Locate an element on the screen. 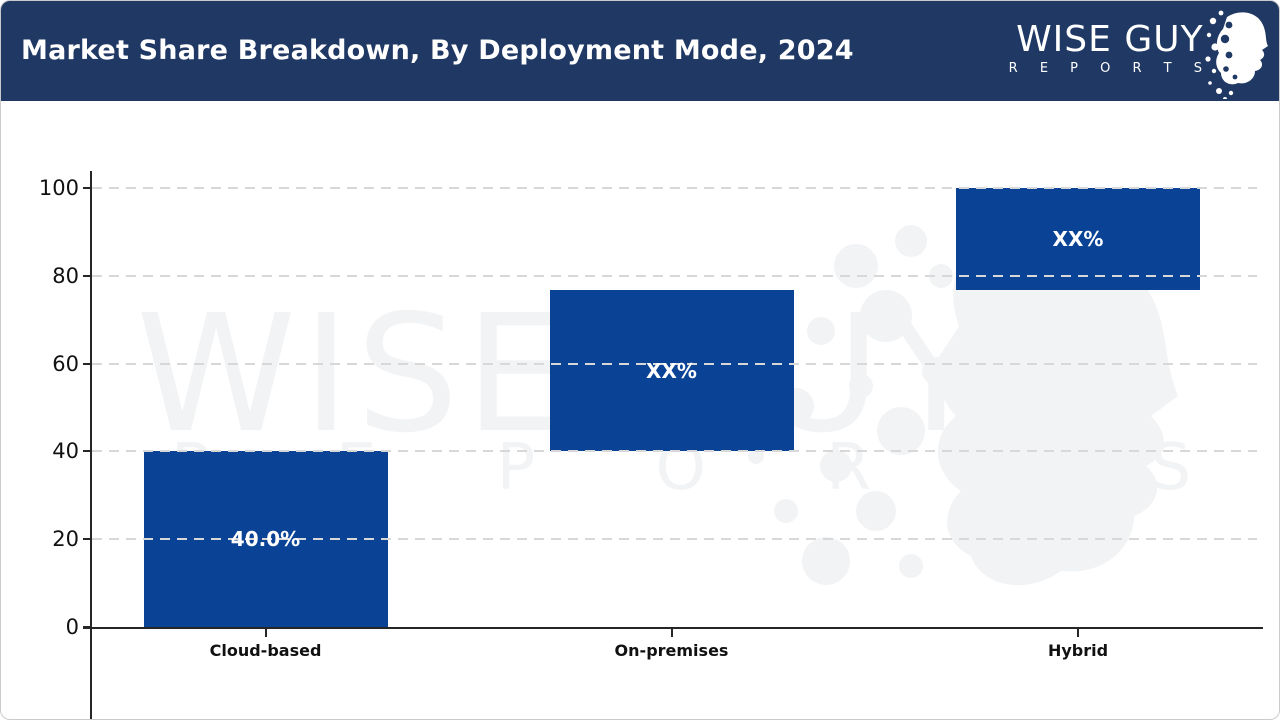 This screenshot has height=720, width=1280. bar-on-premises is located at coordinates (671, 371).